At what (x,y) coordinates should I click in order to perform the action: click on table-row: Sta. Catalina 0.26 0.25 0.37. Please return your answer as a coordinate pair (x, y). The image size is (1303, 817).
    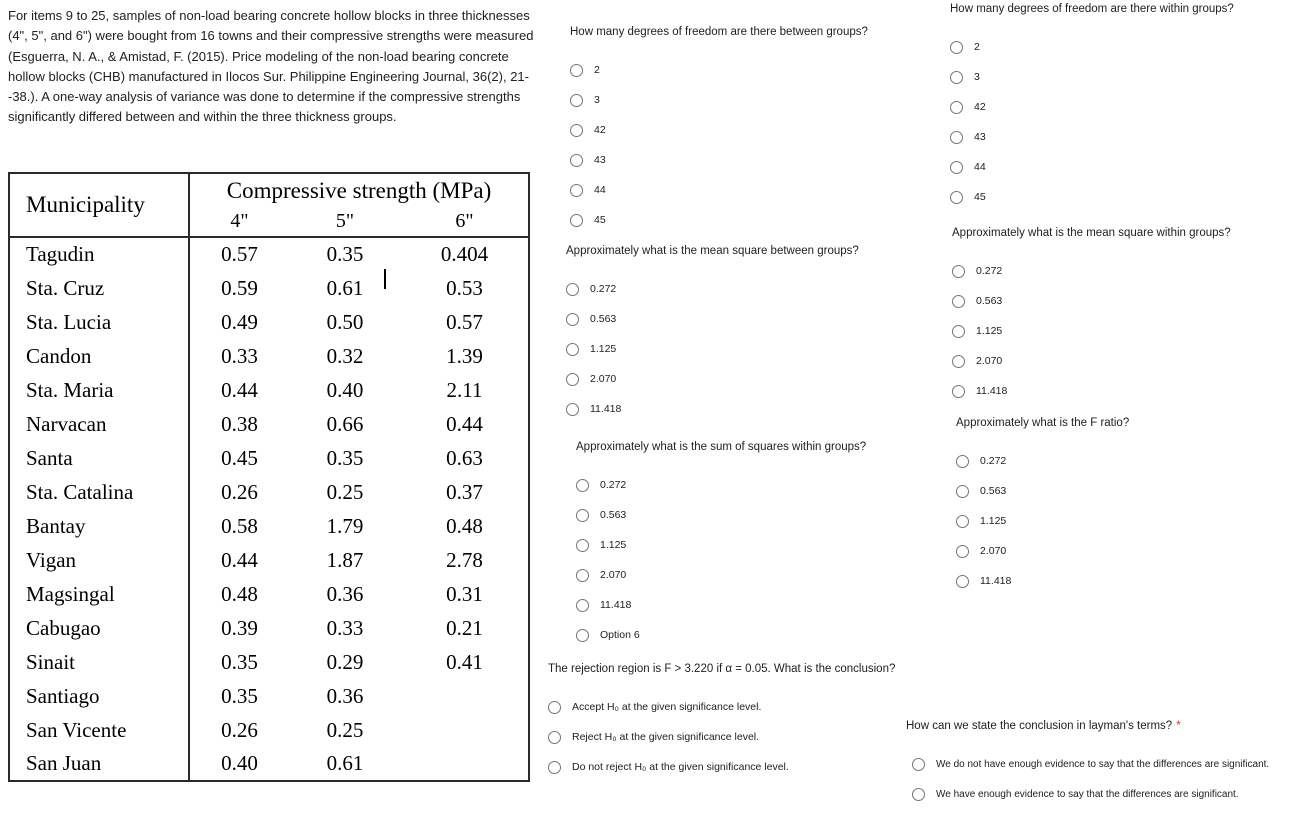
    Looking at the image, I should click on (269, 492).